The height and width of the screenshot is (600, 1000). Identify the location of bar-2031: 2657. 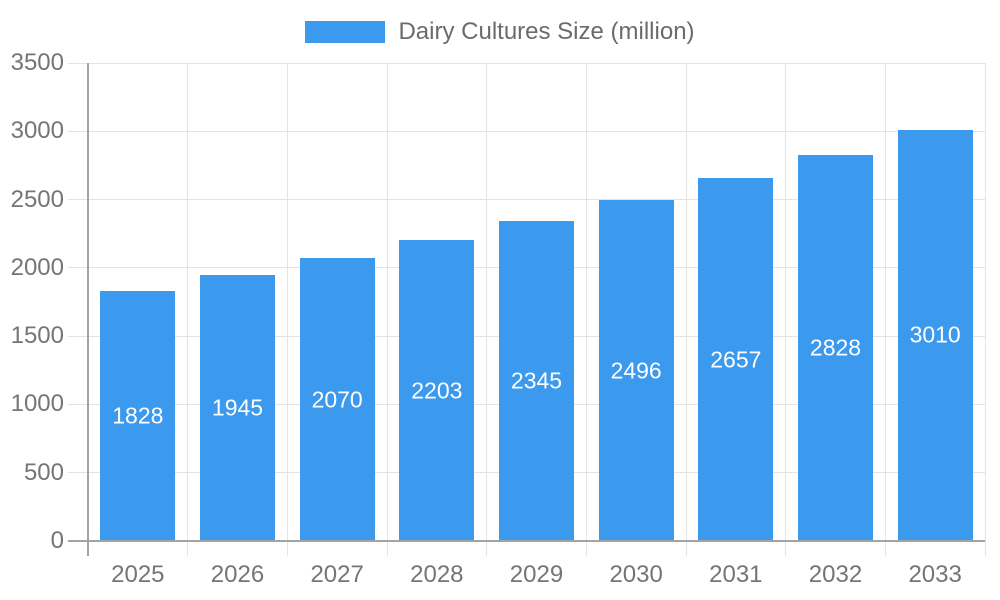
(736, 359).